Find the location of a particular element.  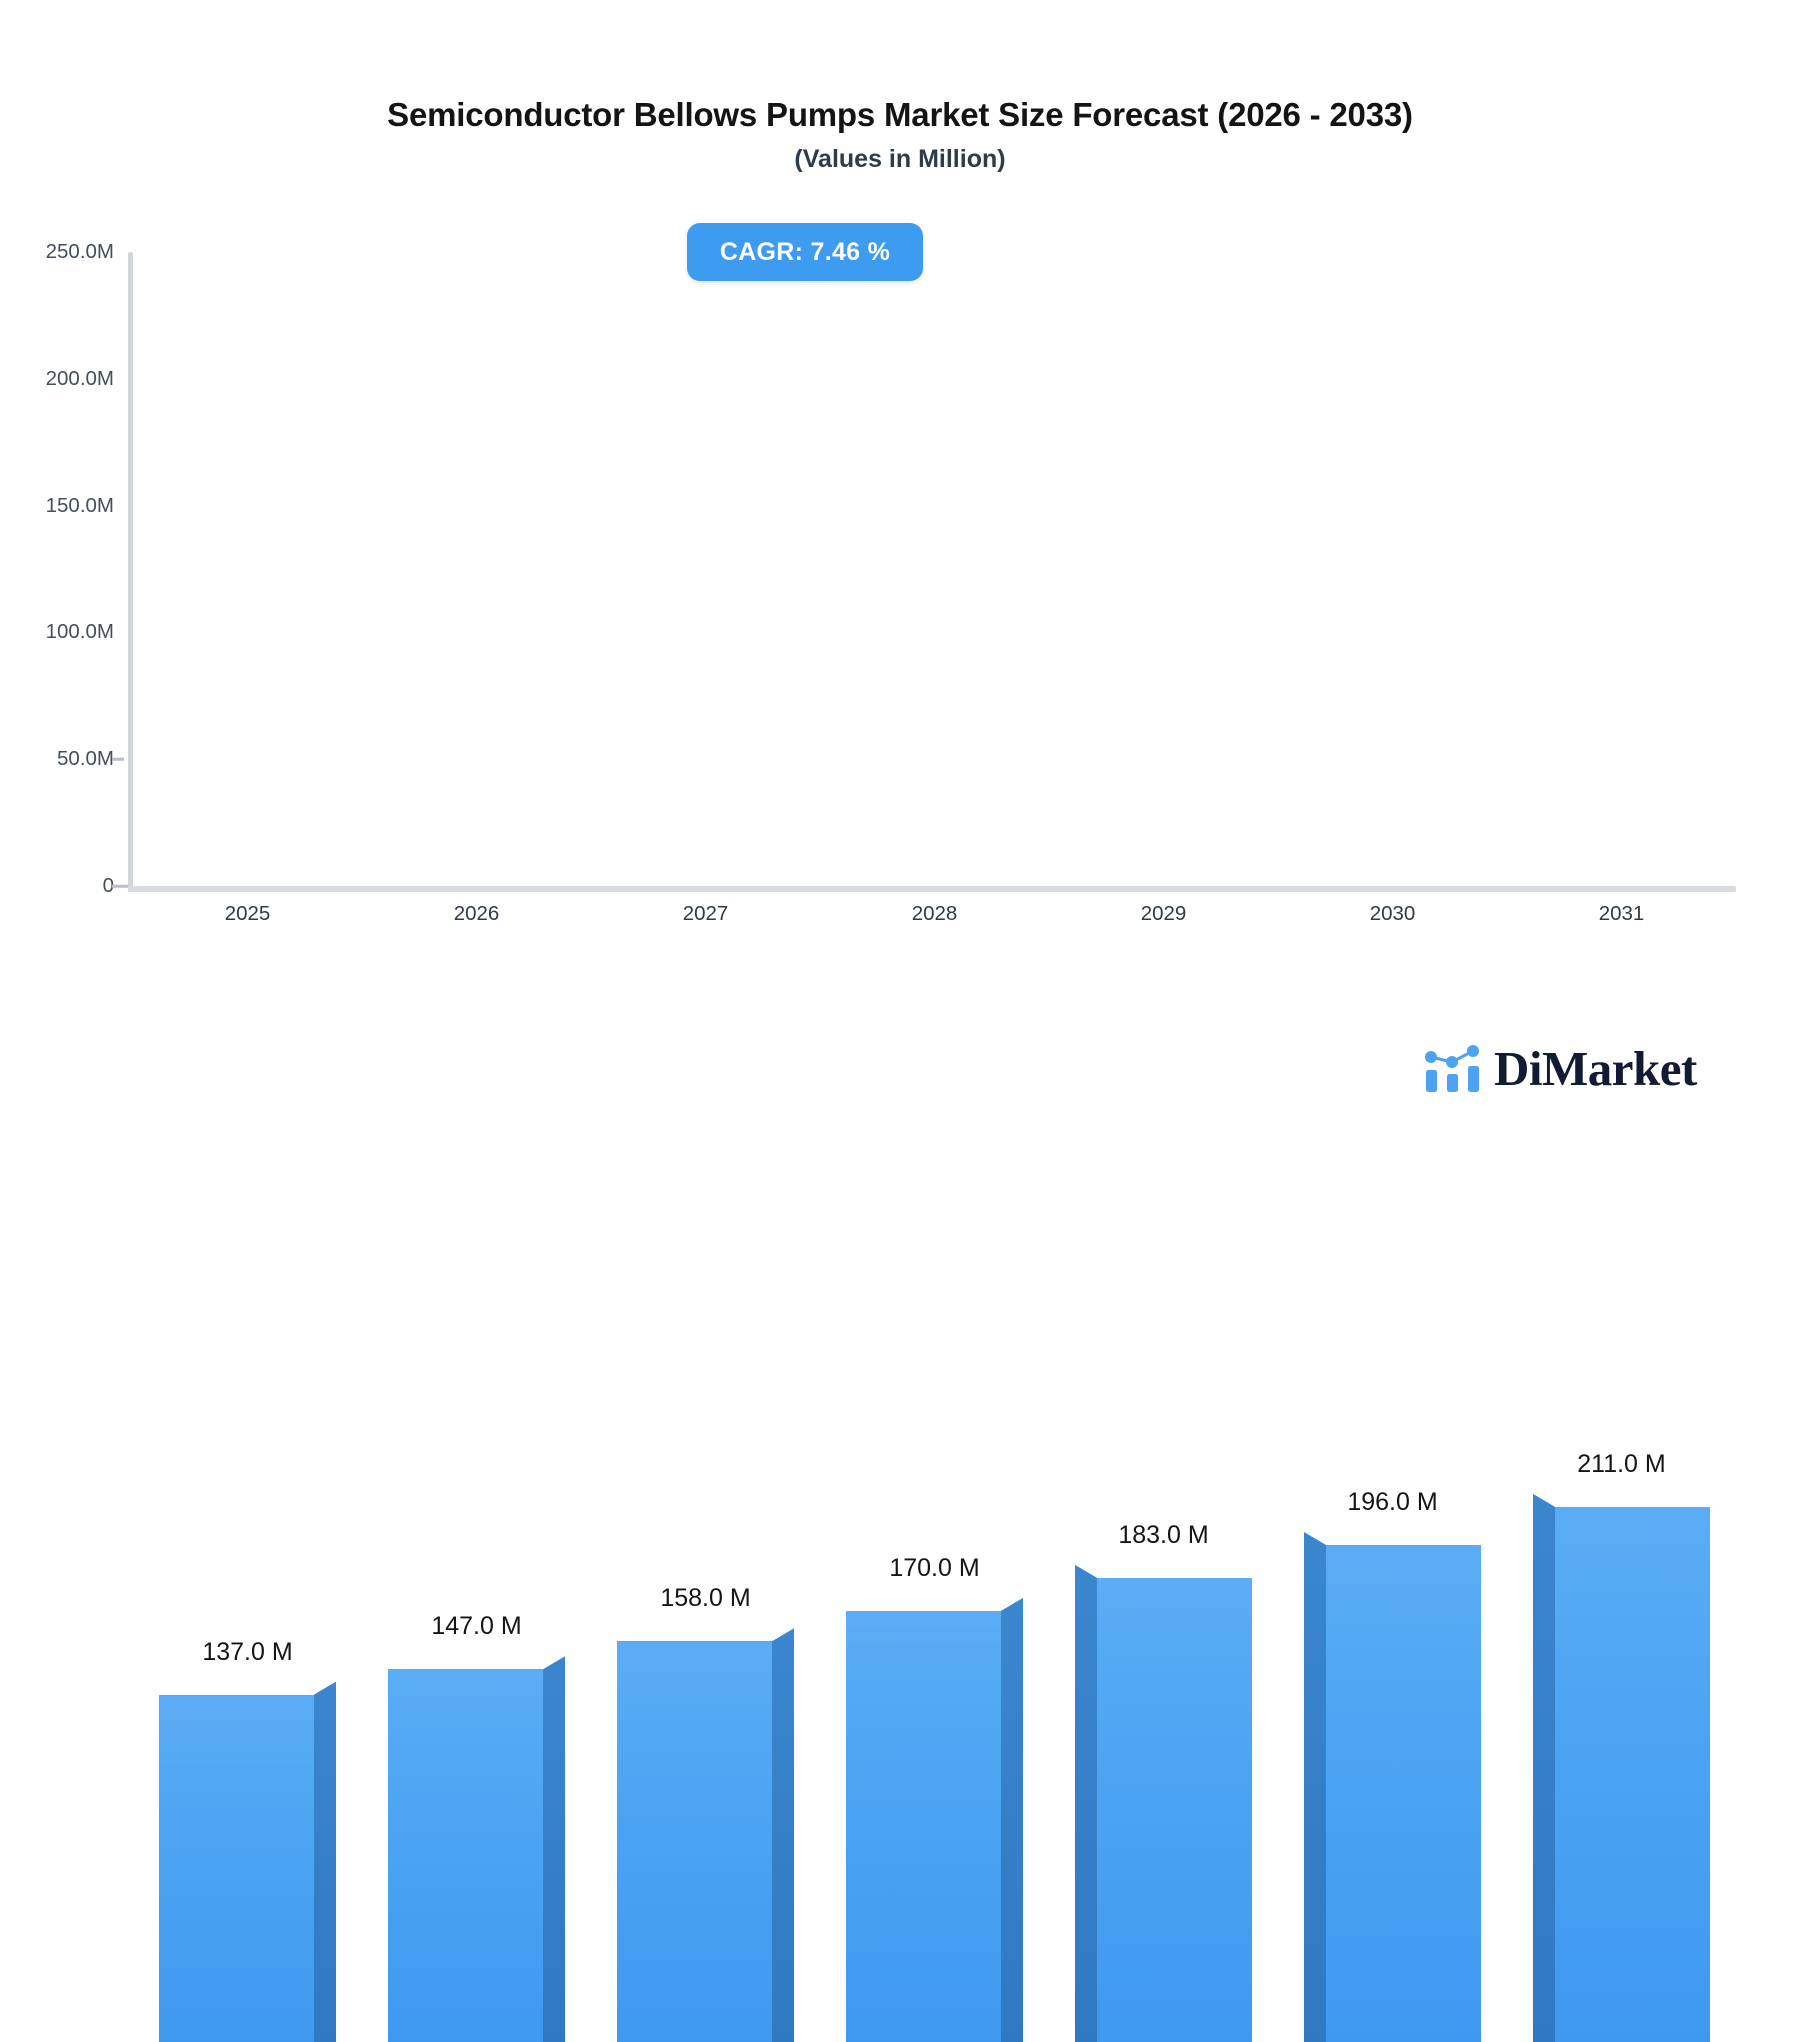

bar-value-label: 196.0 M is located at coordinates (1392, 1501).